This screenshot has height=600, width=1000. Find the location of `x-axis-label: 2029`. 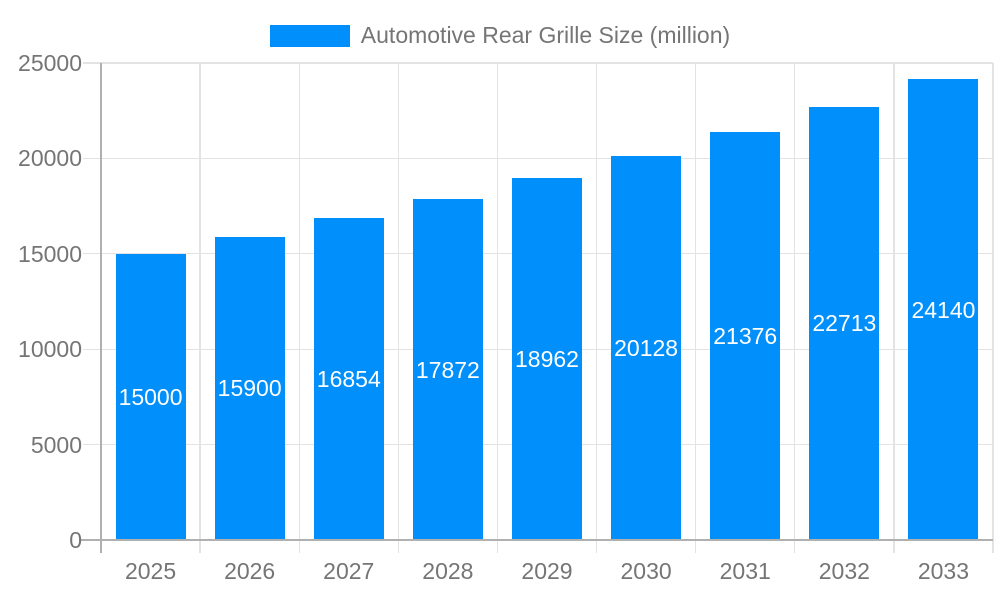

x-axis-label: 2029 is located at coordinates (547, 571).